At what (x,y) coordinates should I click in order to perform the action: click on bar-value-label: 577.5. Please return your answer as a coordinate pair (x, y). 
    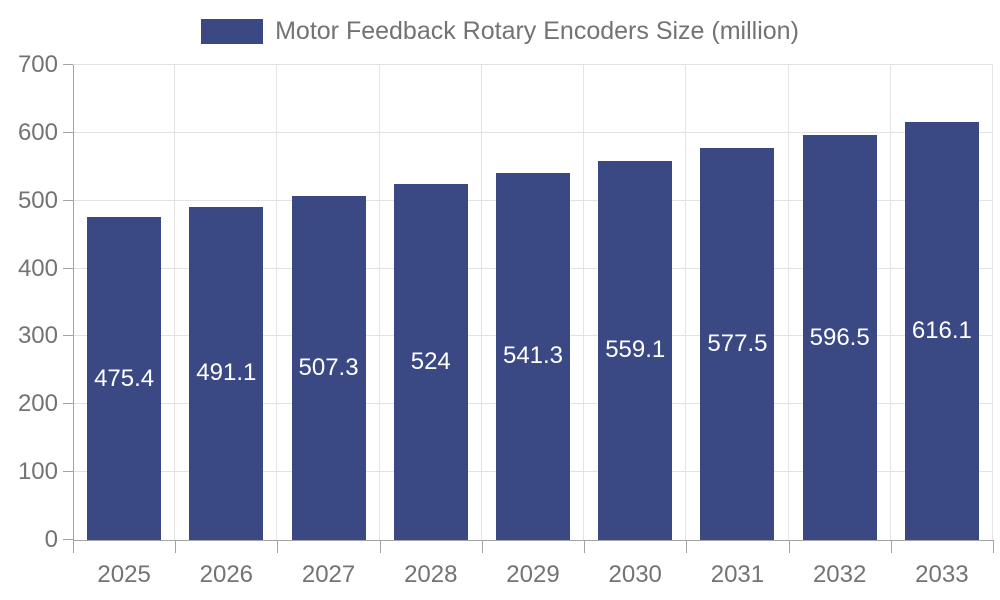
    Looking at the image, I should click on (737, 344).